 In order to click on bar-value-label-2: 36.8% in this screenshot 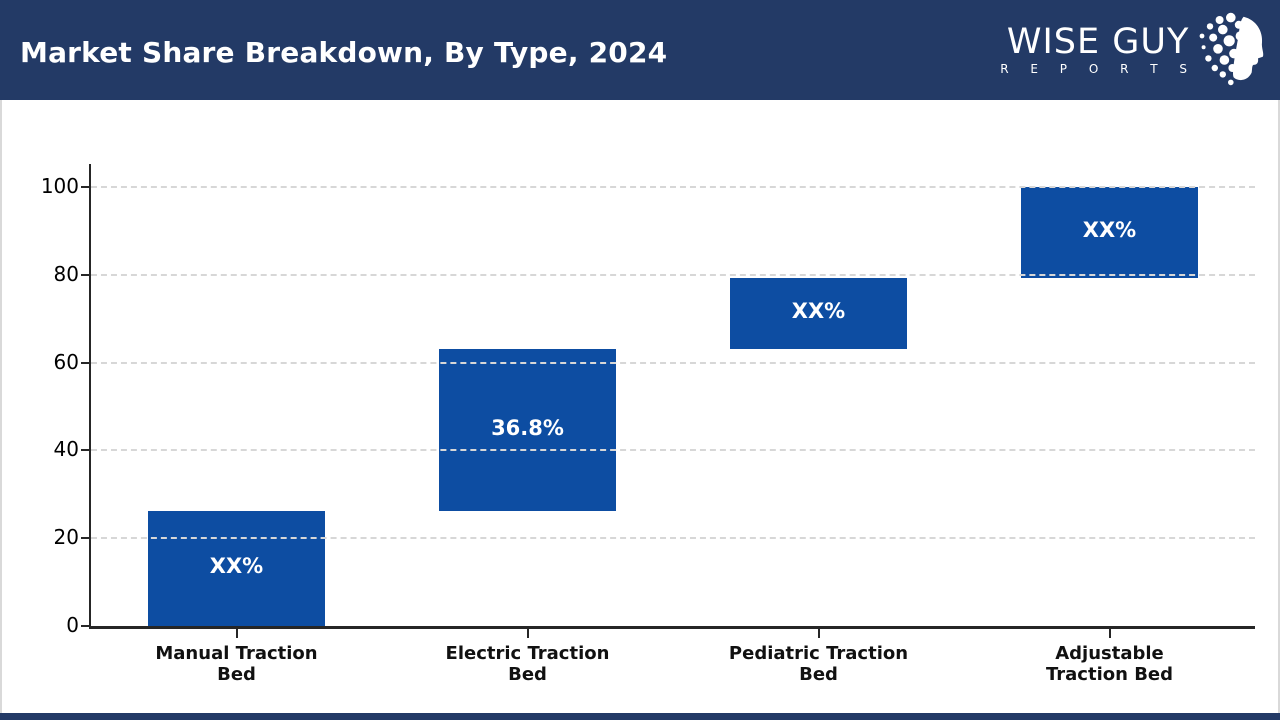, I will do `click(527, 427)`.